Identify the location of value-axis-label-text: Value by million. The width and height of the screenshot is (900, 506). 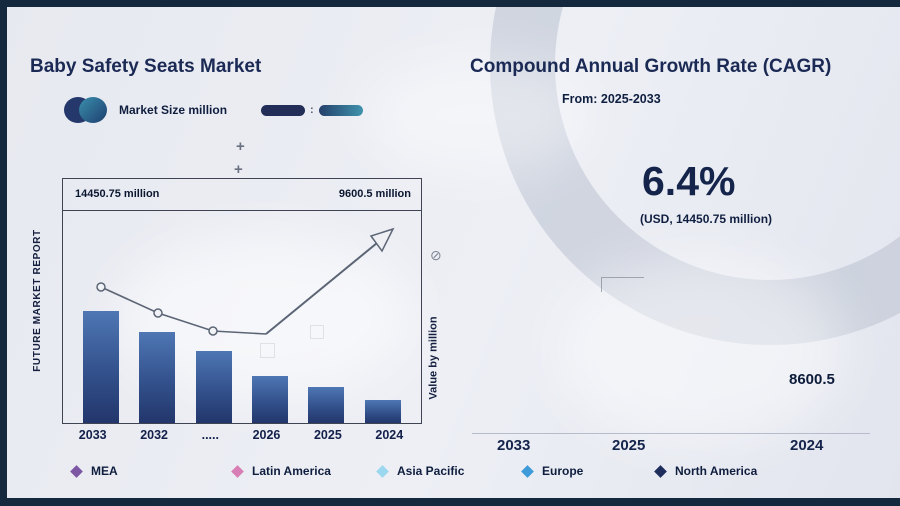
(434, 358).